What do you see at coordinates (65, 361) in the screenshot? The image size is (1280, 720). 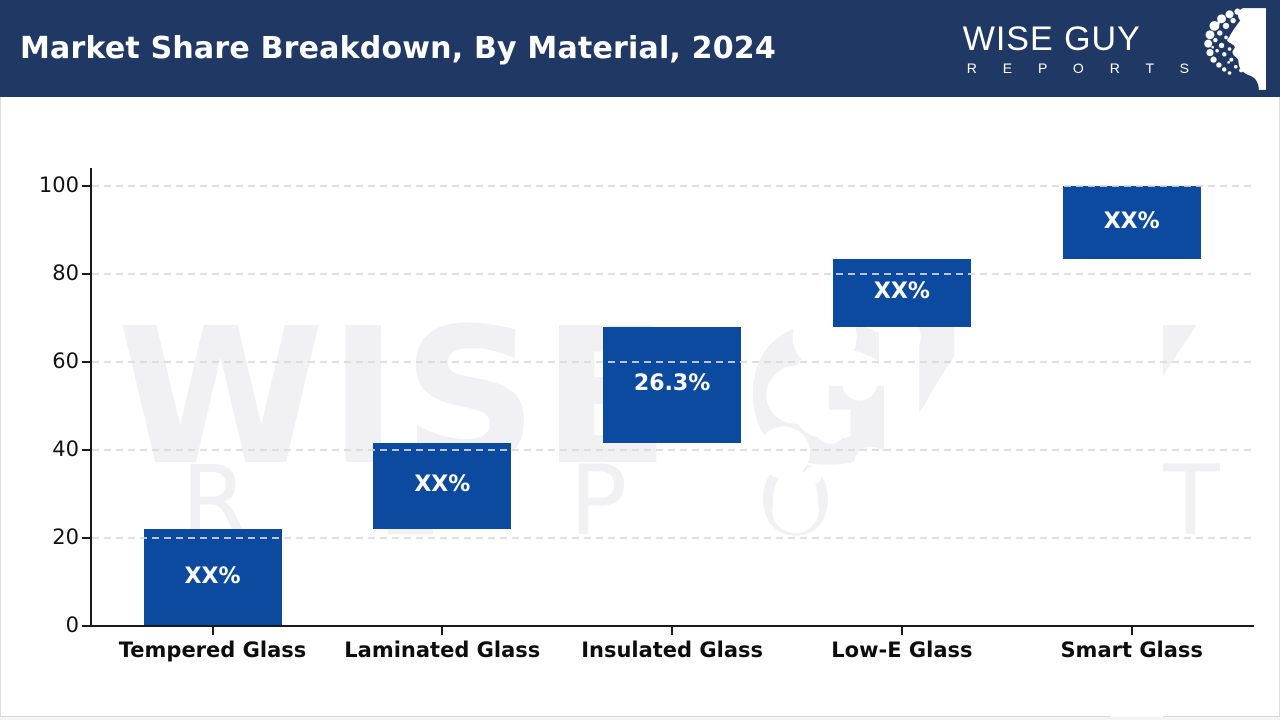 I see `y-tick-label: 60` at bounding box center [65, 361].